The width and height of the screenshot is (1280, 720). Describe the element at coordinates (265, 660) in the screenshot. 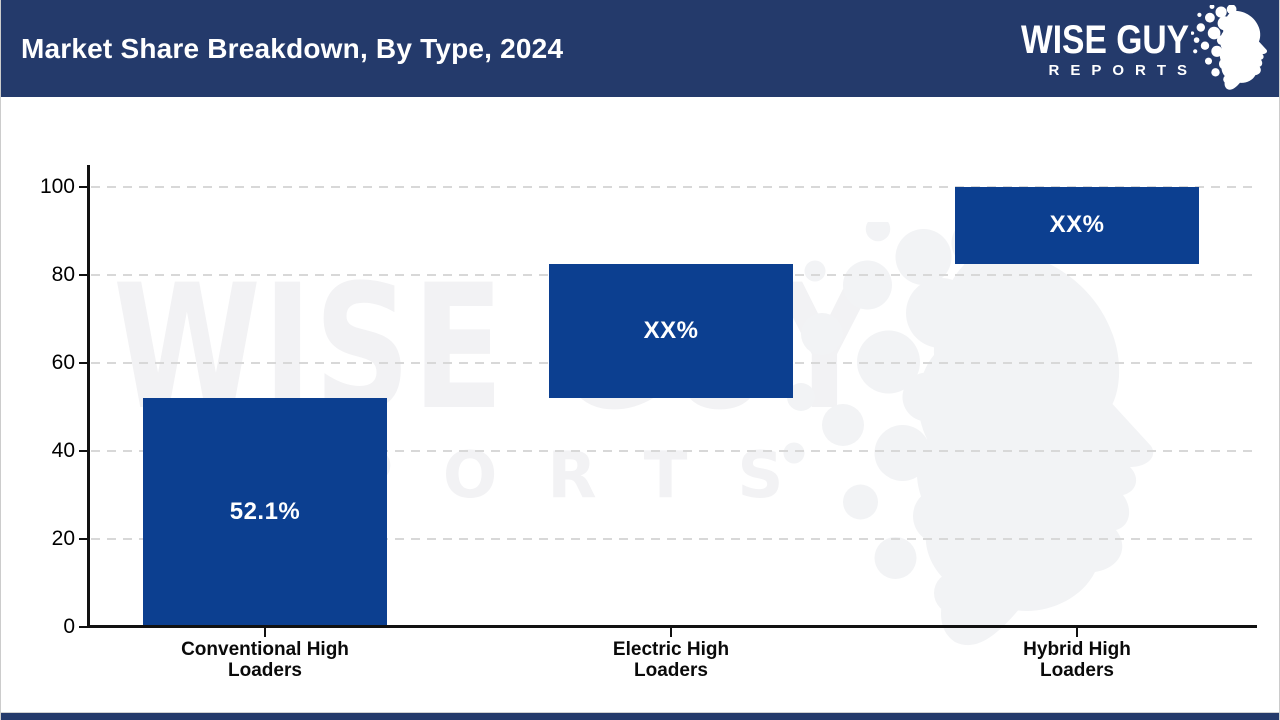

I see `category-label-0: Conventional High Loaders` at that location.